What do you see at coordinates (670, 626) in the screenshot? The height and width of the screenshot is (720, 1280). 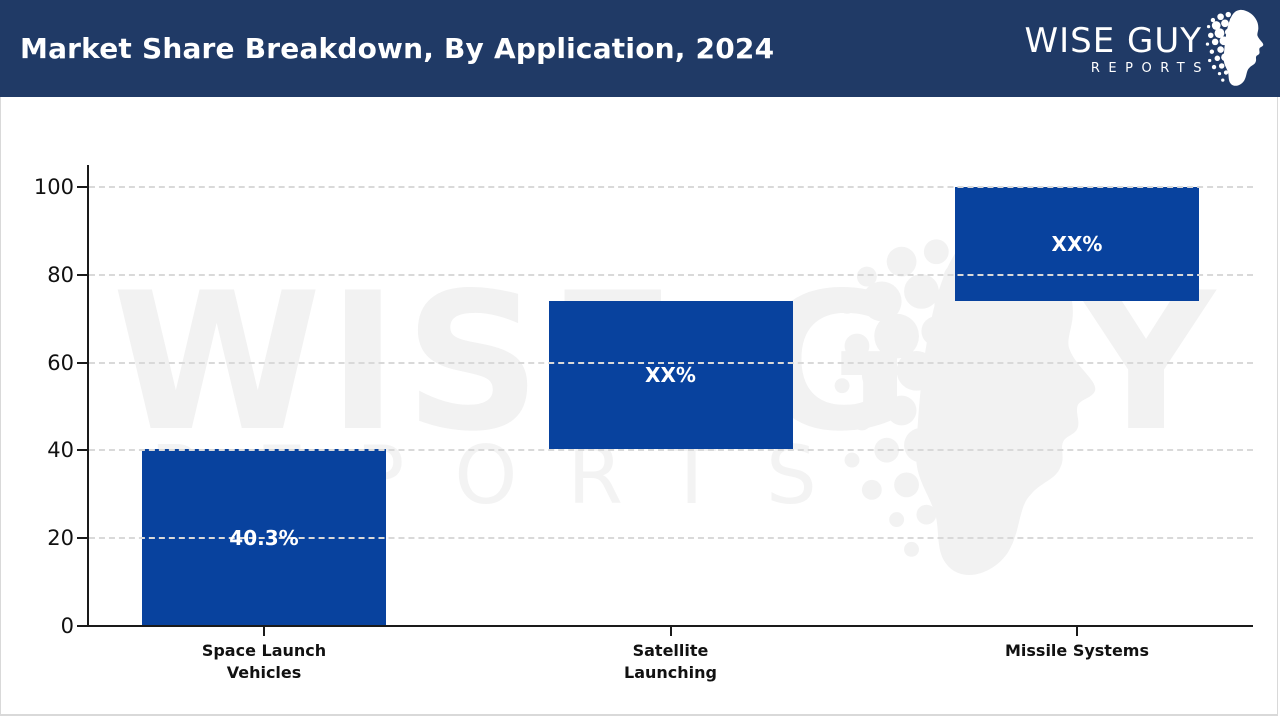 I see `x-axis-line` at bounding box center [670, 626].